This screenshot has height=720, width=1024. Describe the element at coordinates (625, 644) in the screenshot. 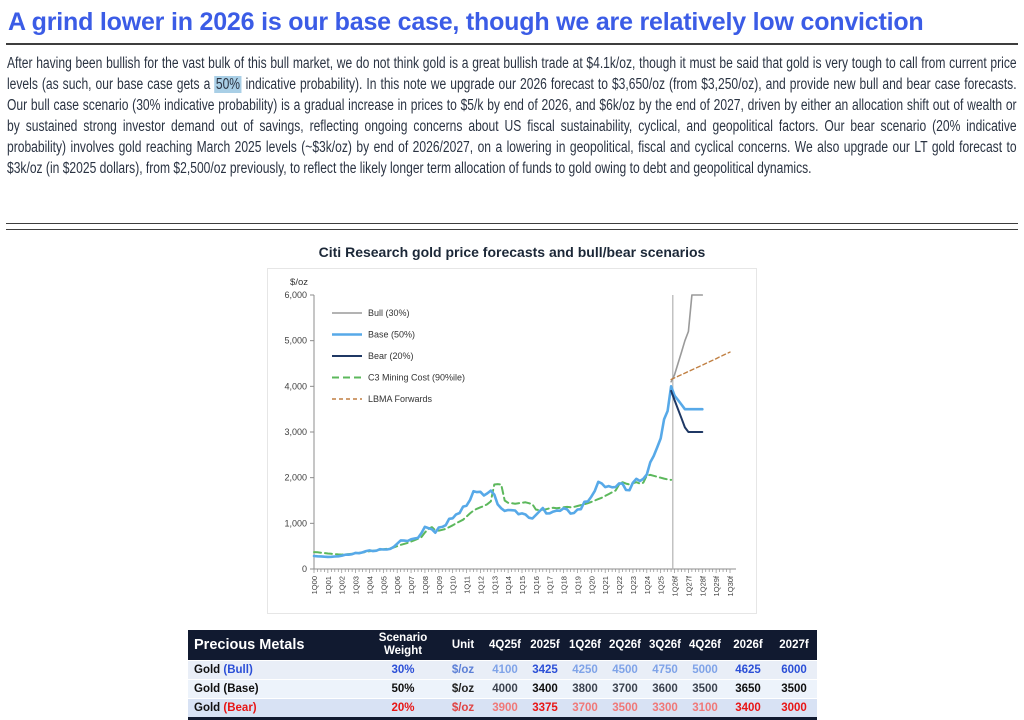

I see `column-header-2q26f: 2Q26f` at that location.